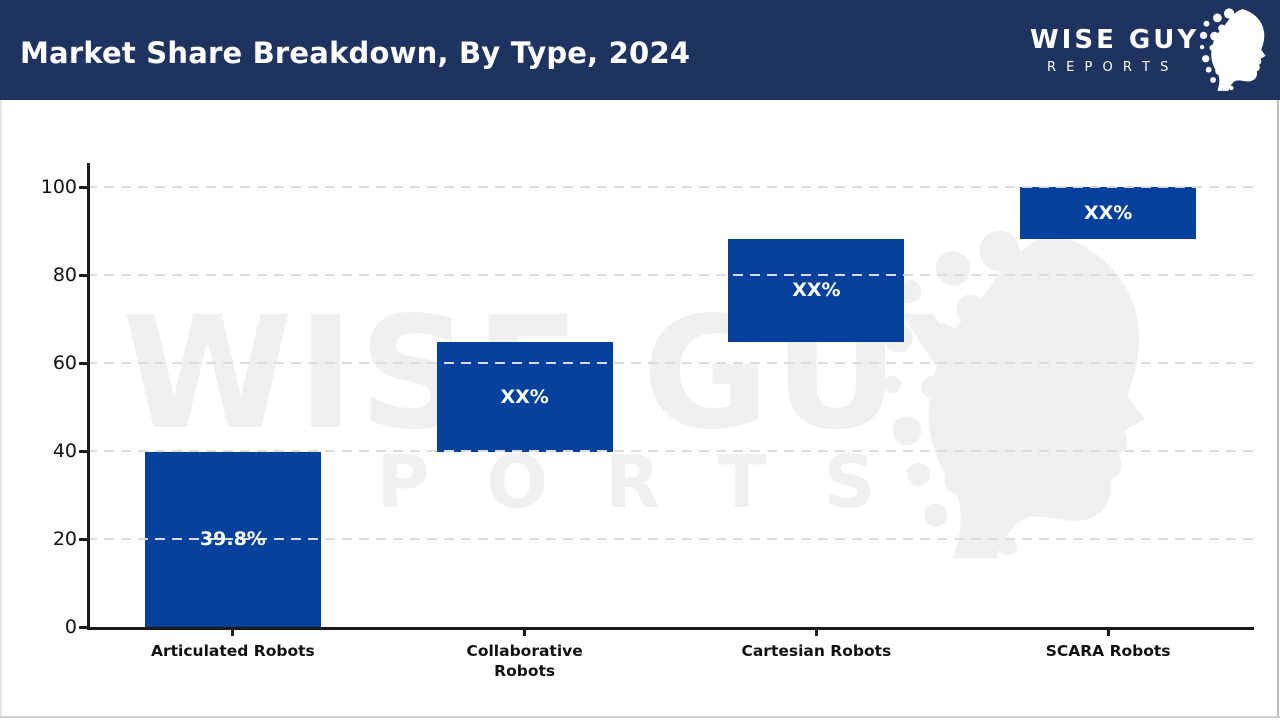 This screenshot has height=720, width=1280. Describe the element at coordinates (58, 187) in the screenshot. I see `y-tick-label-100: 100` at that location.